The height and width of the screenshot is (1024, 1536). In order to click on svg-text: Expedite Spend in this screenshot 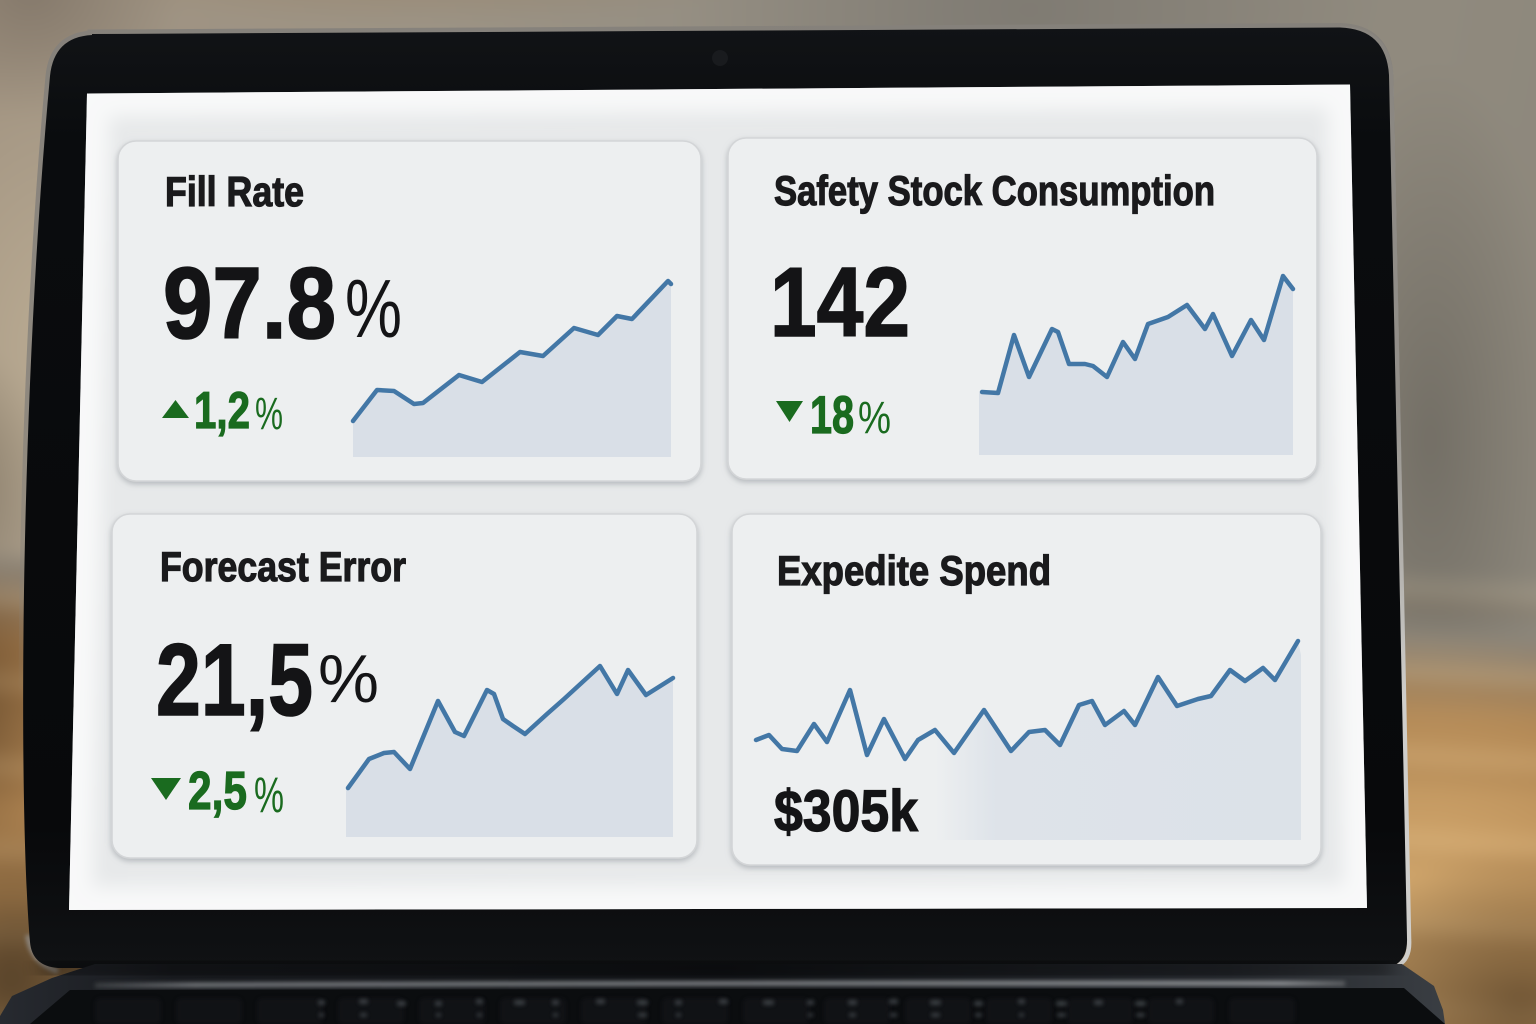, I will do `click(914, 570)`.